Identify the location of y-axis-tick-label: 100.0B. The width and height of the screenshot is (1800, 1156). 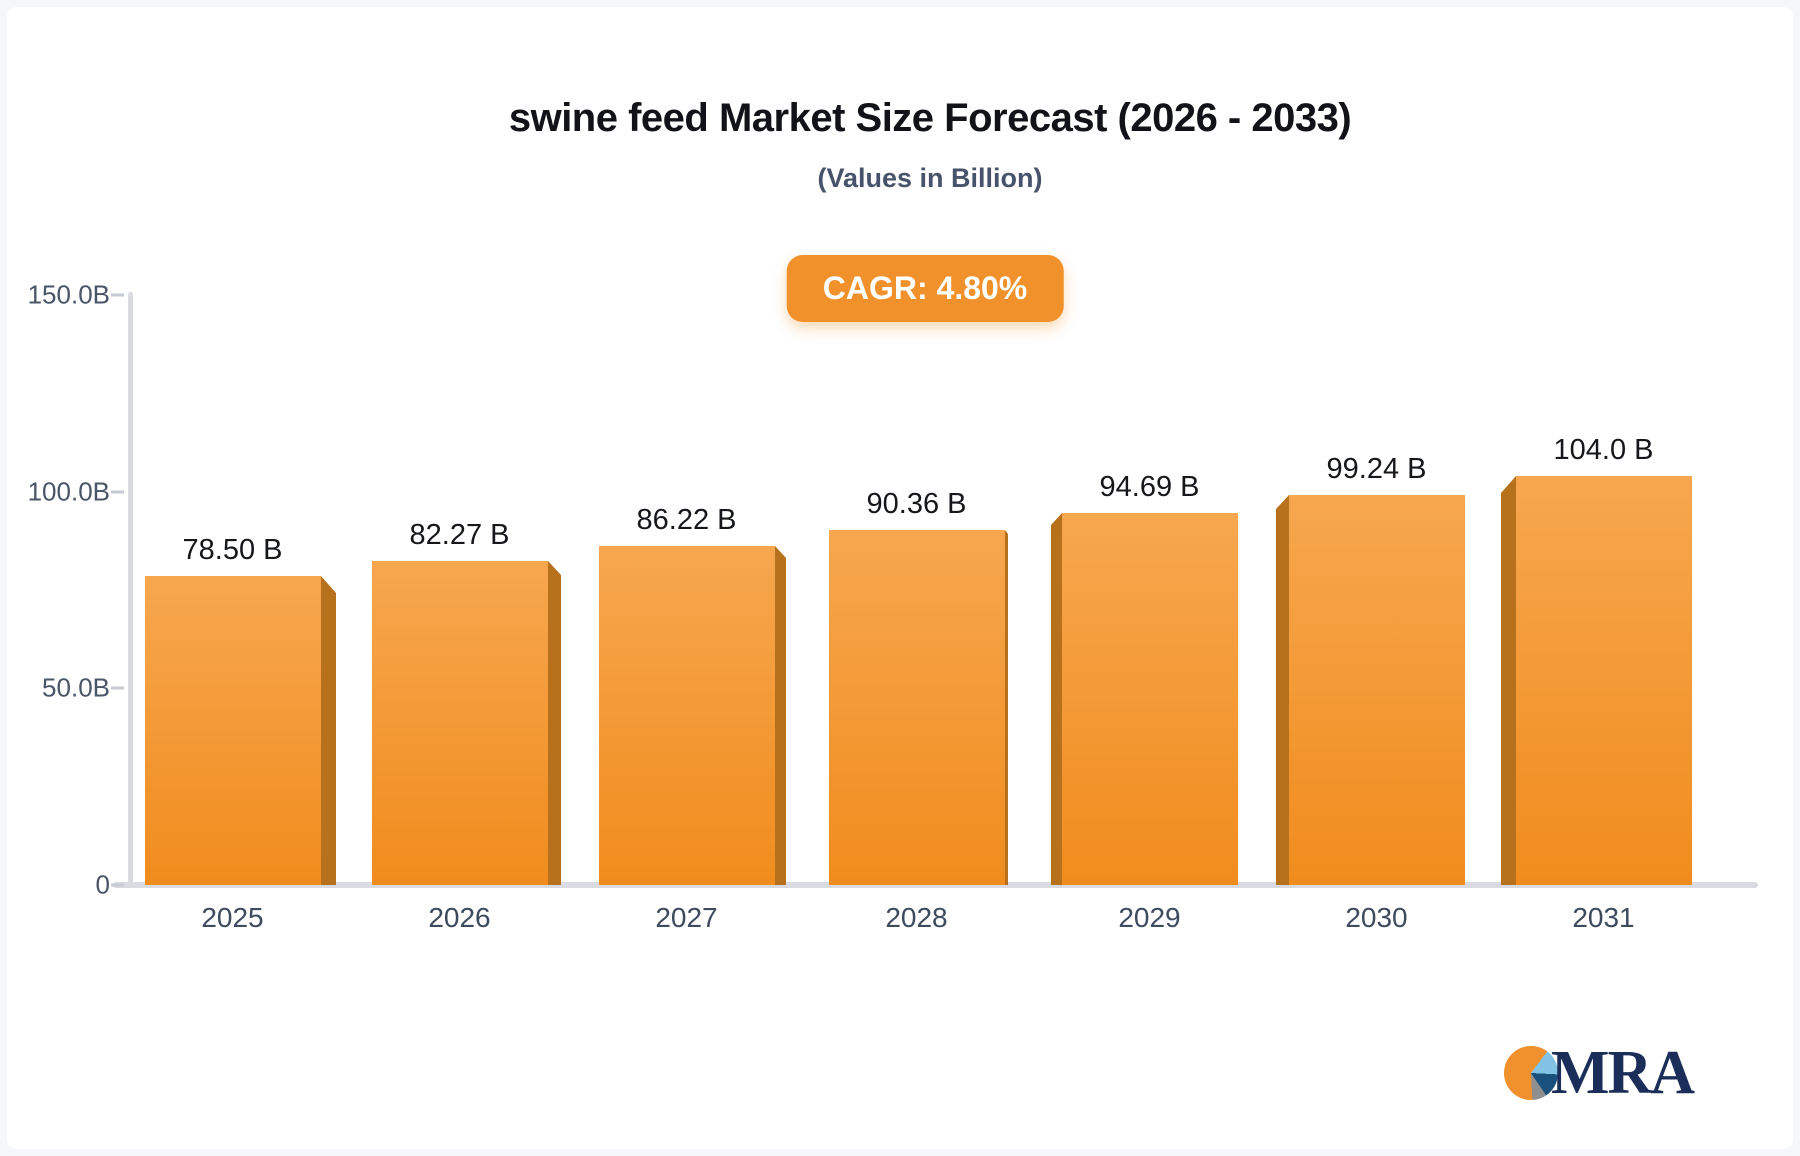
(68, 491).